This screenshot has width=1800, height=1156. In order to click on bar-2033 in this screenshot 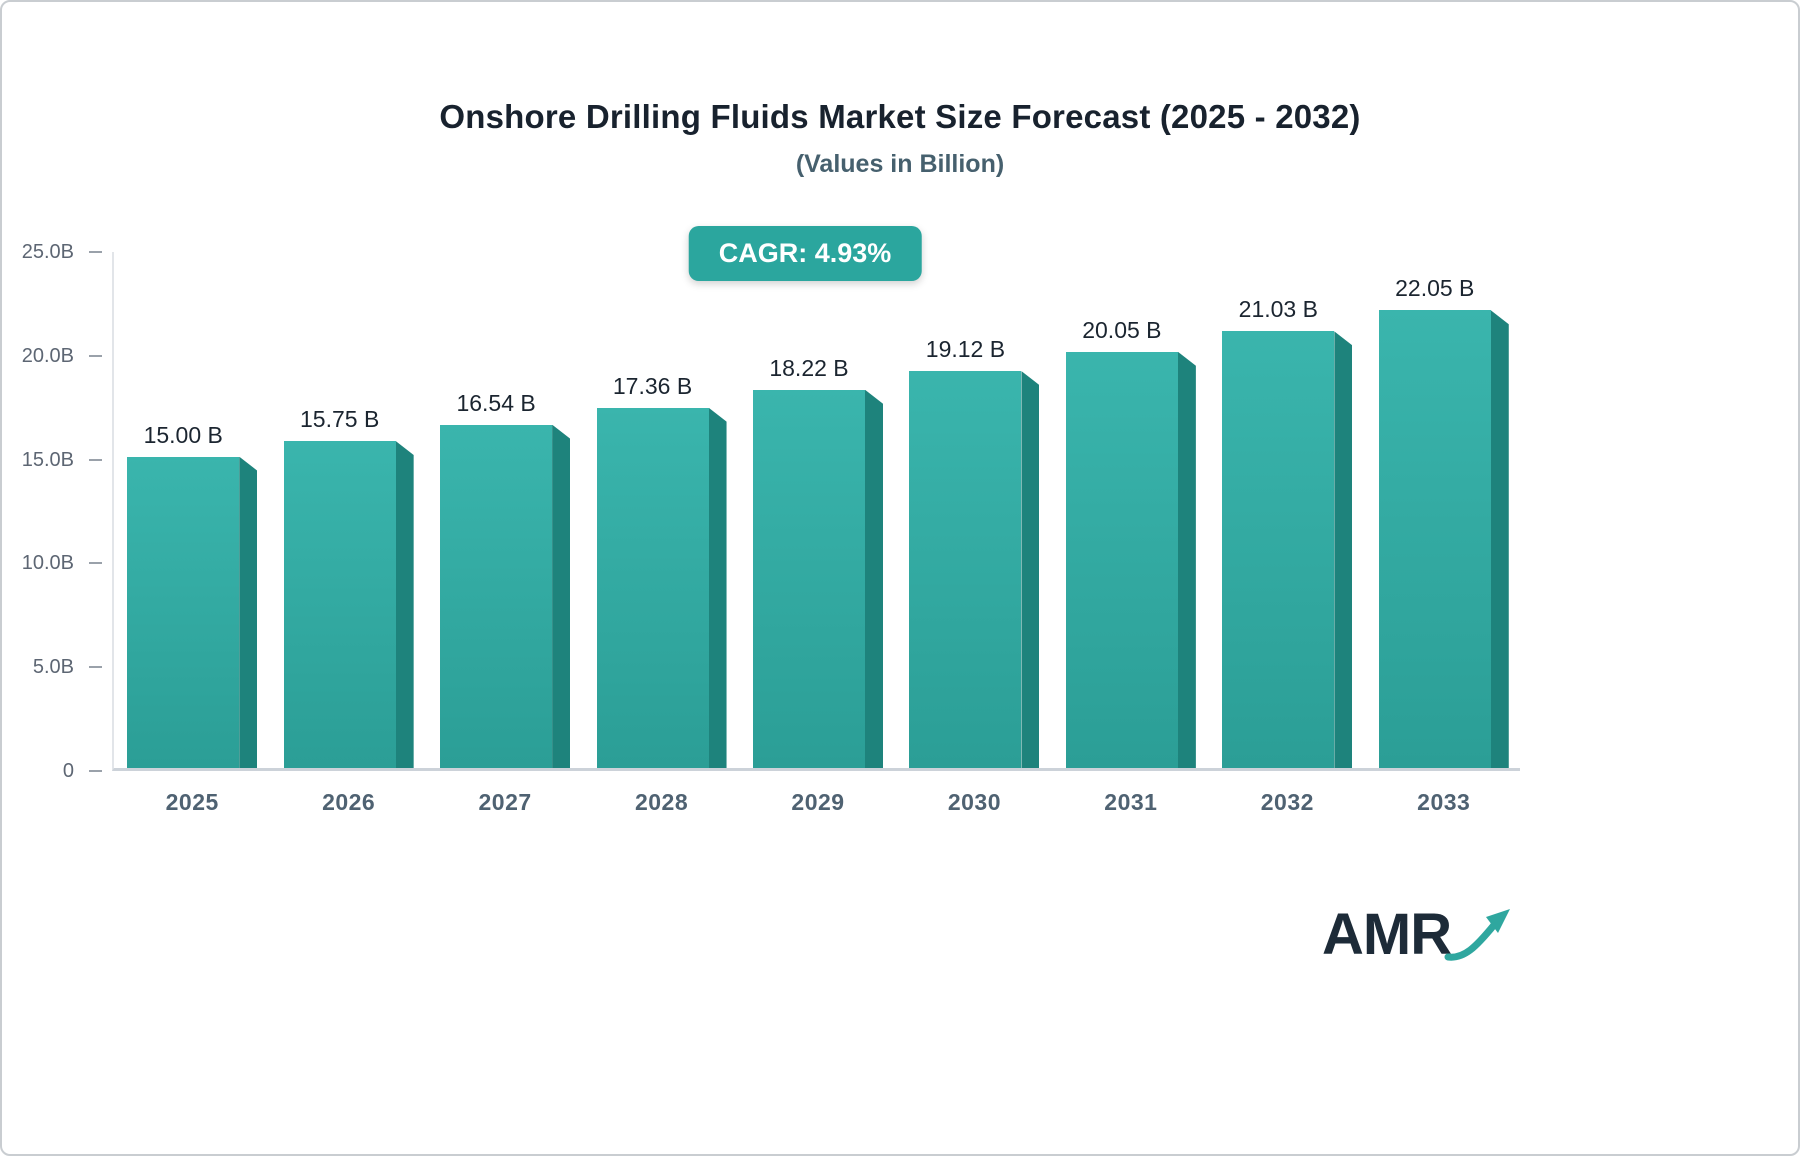, I will do `click(1443, 539)`.